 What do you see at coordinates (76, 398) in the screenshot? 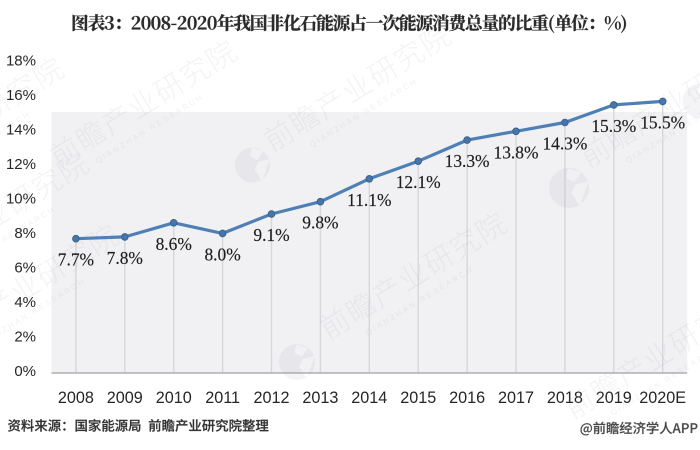
I see `svg-text: 2008` at bounding box center [76, 398].